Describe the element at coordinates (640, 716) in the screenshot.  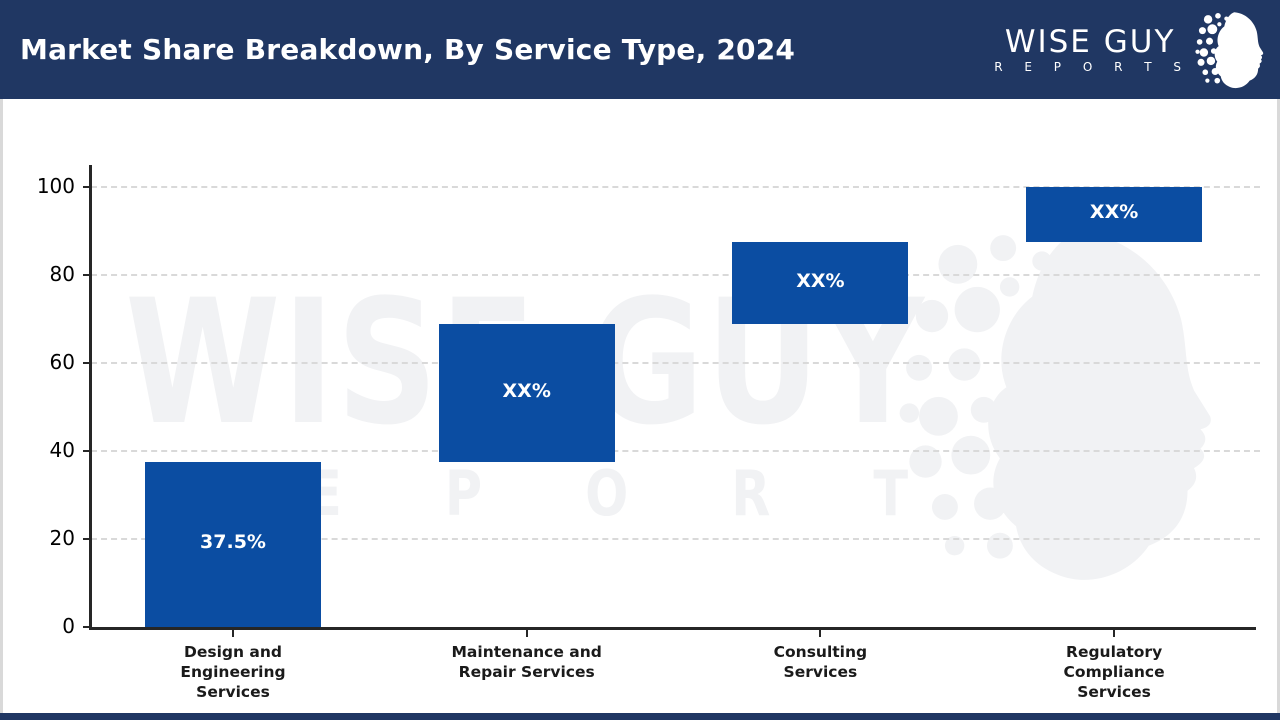
I see `footer-bar` at that location.